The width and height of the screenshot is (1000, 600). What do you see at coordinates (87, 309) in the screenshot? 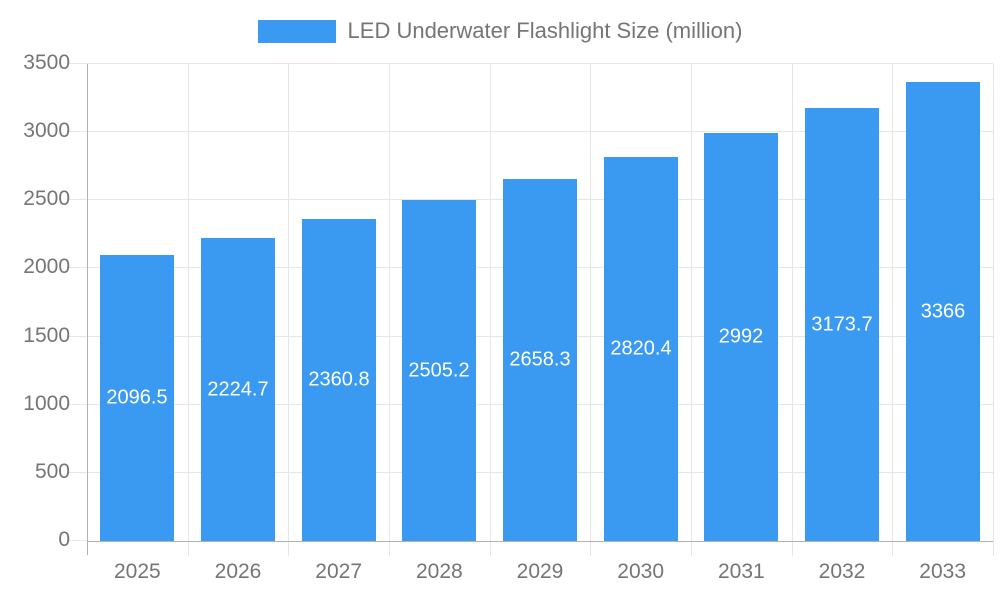
I see `y-axis-line` at bounding box center [87, 309].